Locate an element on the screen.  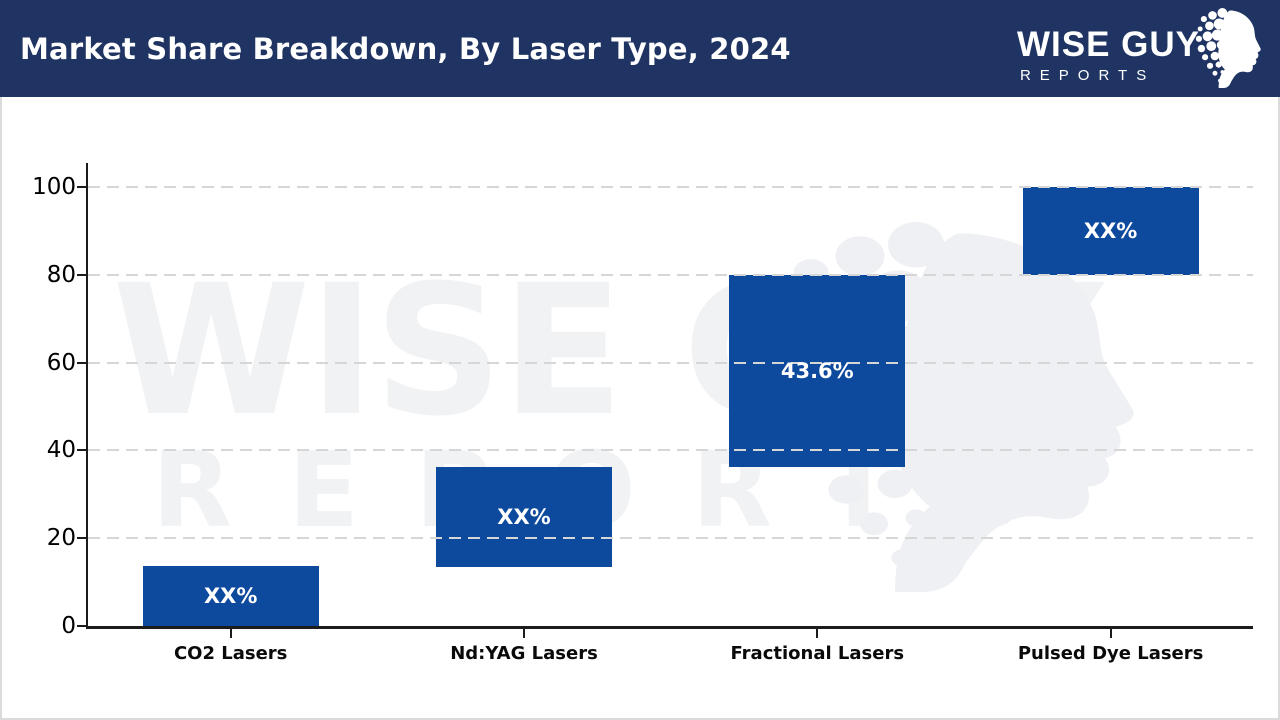
y-tick-label: 80 is located at coordinates (61, 274).